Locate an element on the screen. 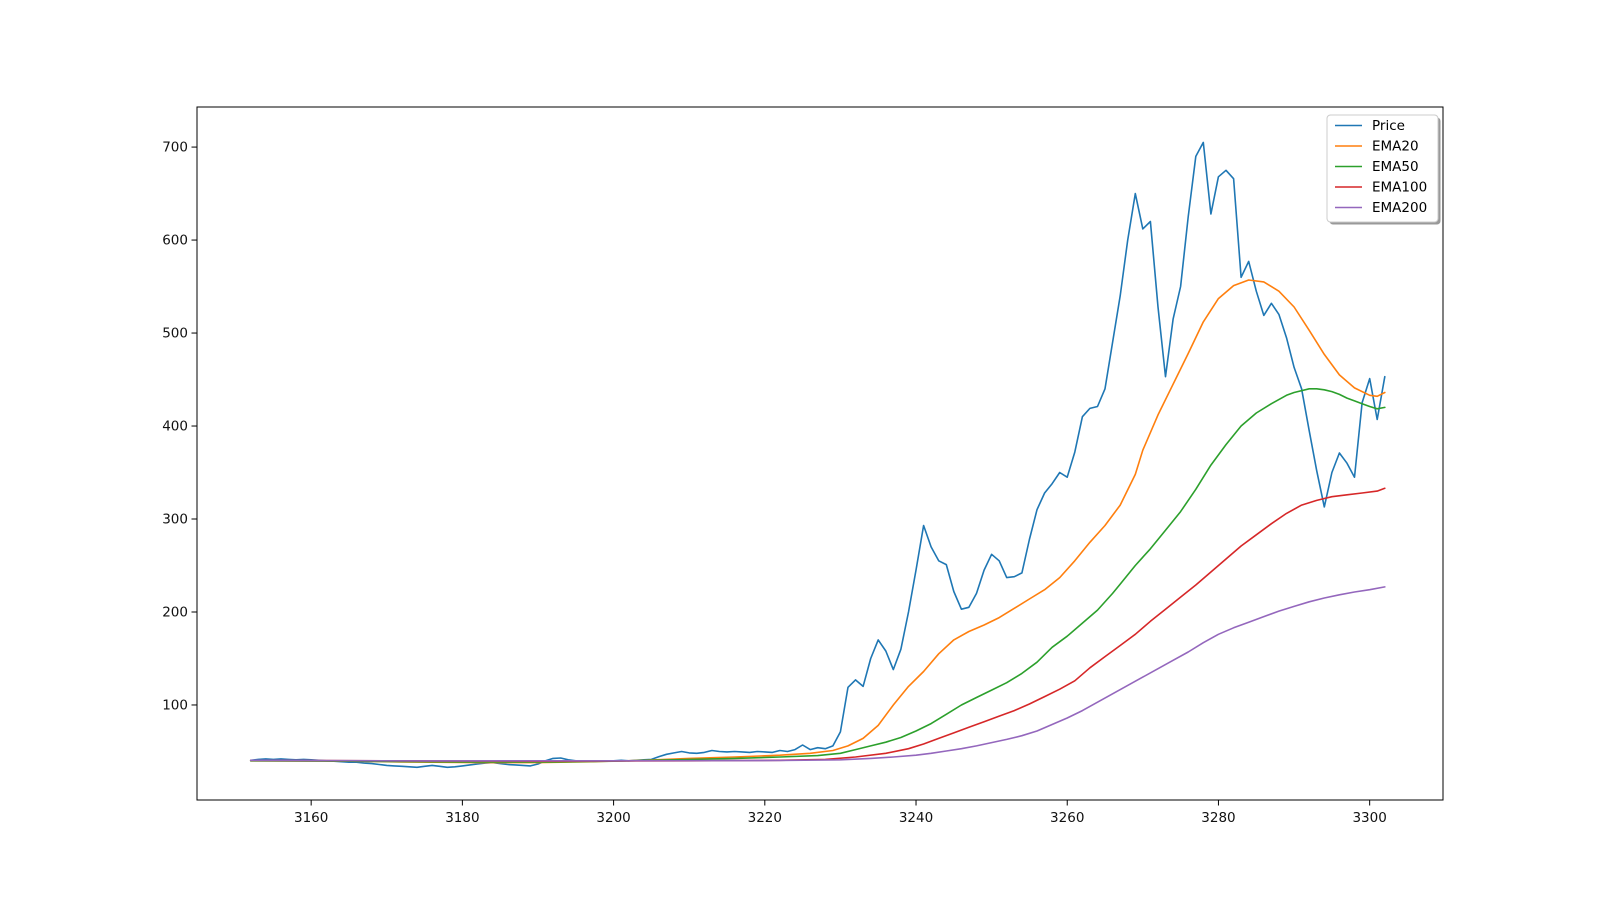 This screenshot has height=904, width=1600. x-tick-label: 3260 is located at coordinates (1067, 818).